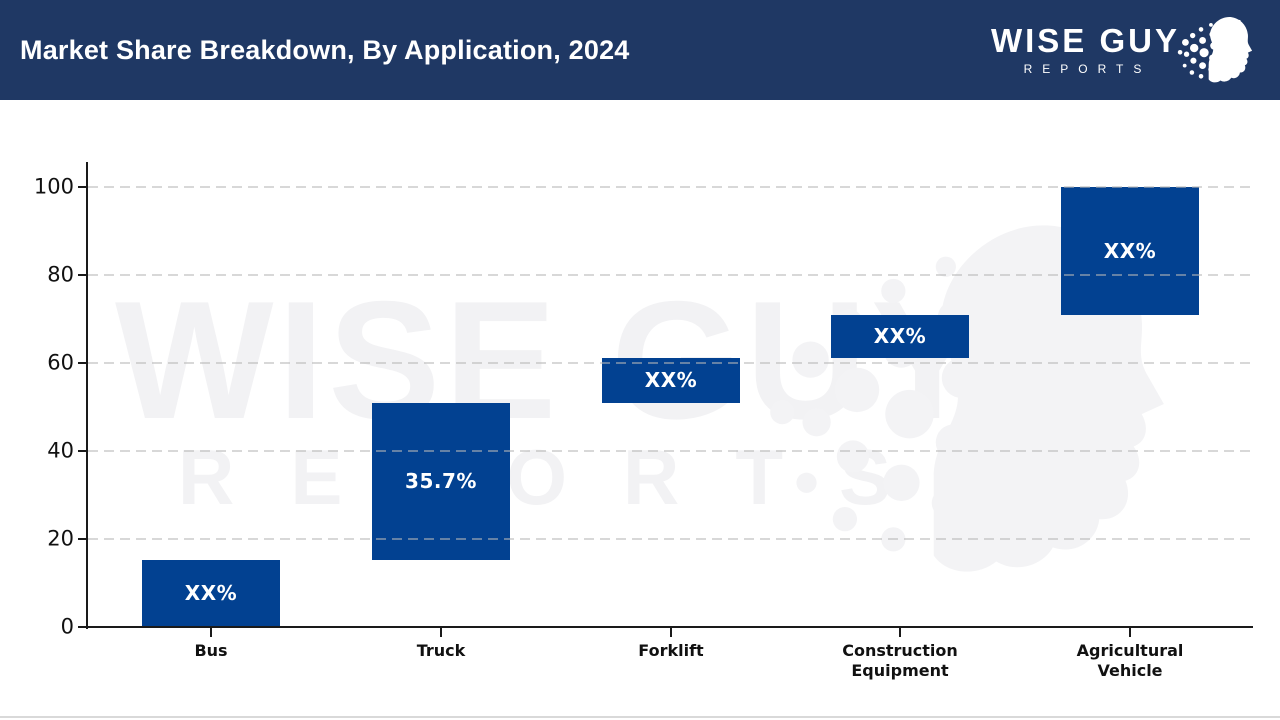  Describe the element at coordinates (640, 717) in the screenshot. I see `bottom-divider` at that location.